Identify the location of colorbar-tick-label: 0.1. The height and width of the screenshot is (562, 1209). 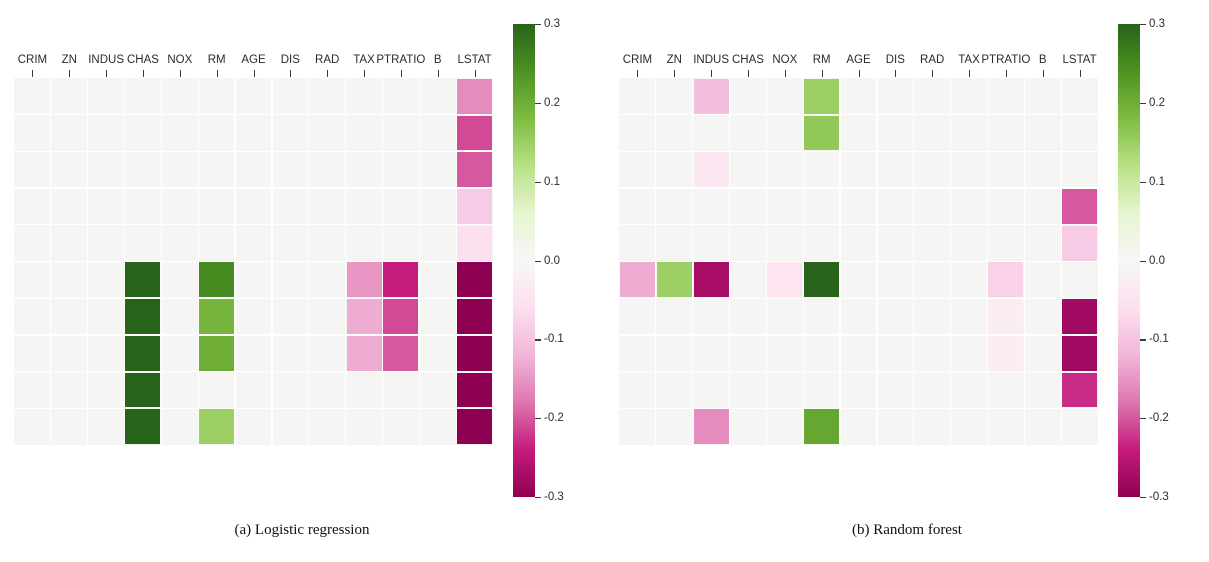
(552, 181).